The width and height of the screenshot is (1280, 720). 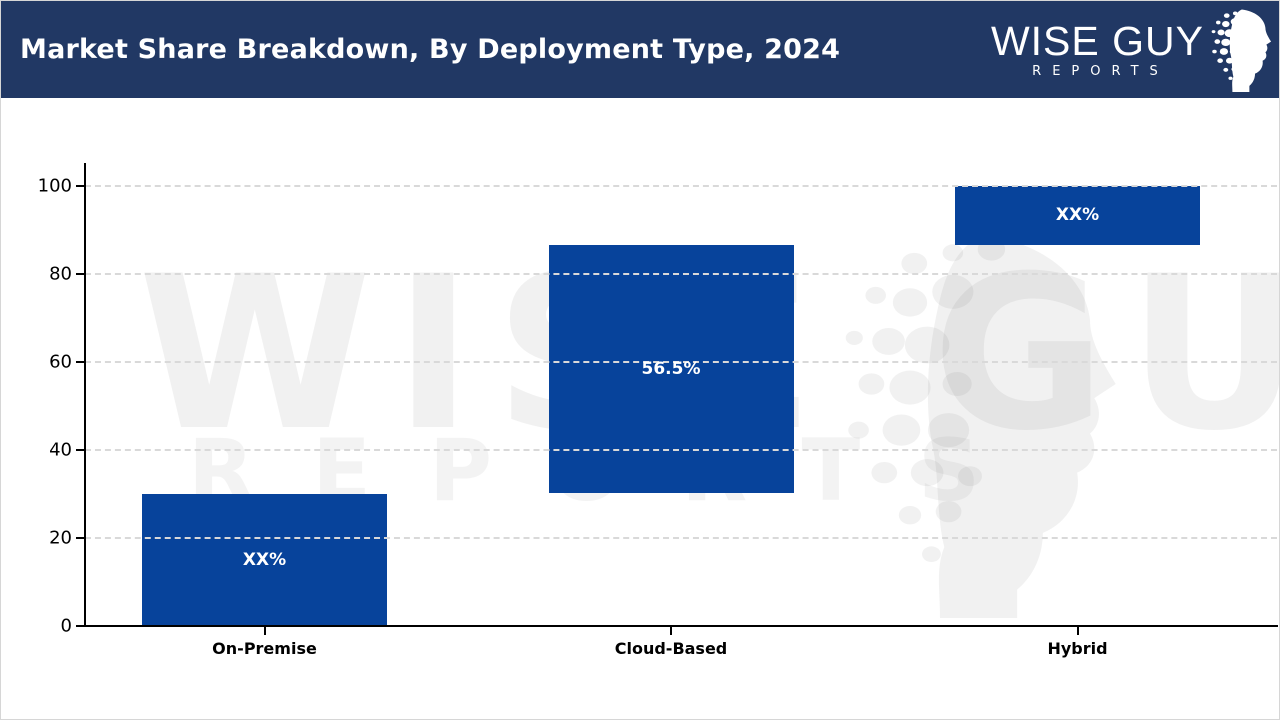 I want to click on y-tick-label: 40, so click(x=60, y=449).